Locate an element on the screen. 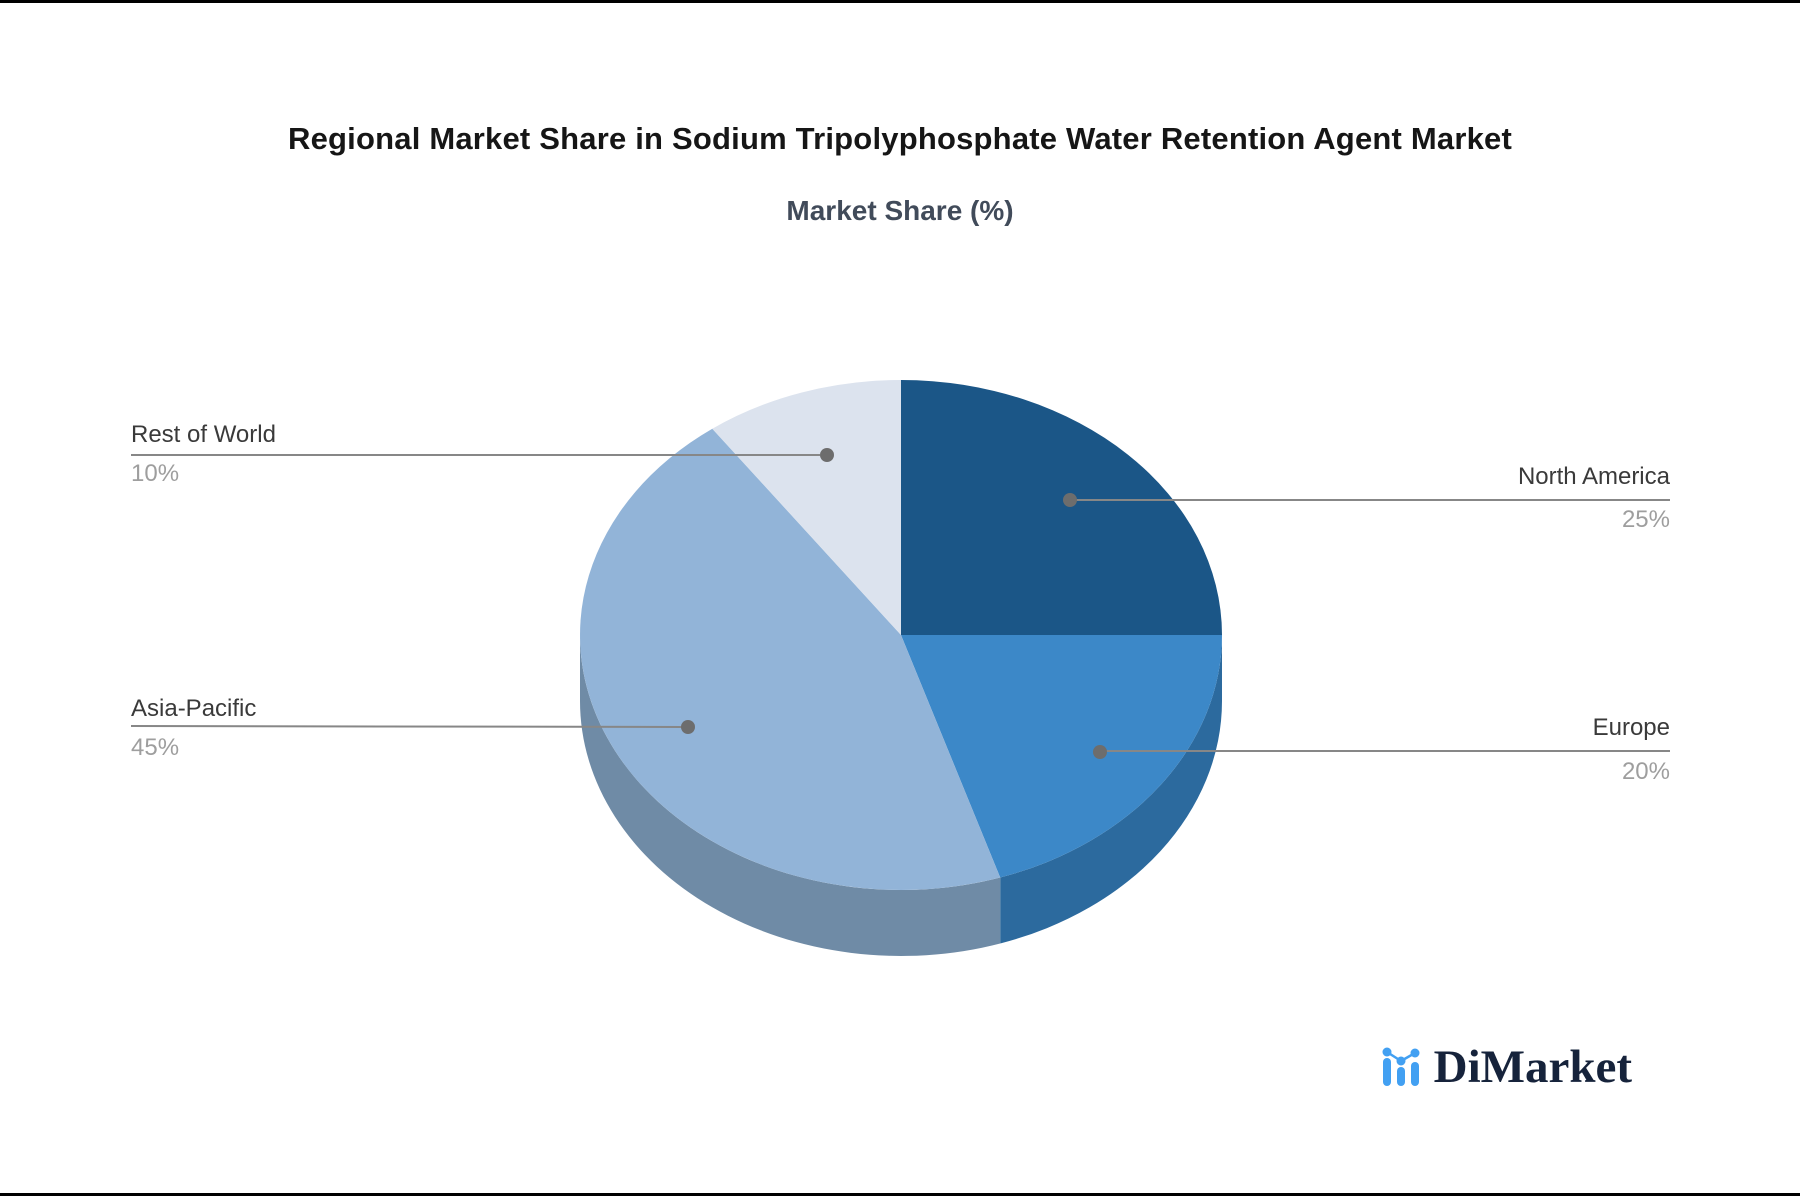  pie-depth-asia-pacific is located at coordinates (790, 795).